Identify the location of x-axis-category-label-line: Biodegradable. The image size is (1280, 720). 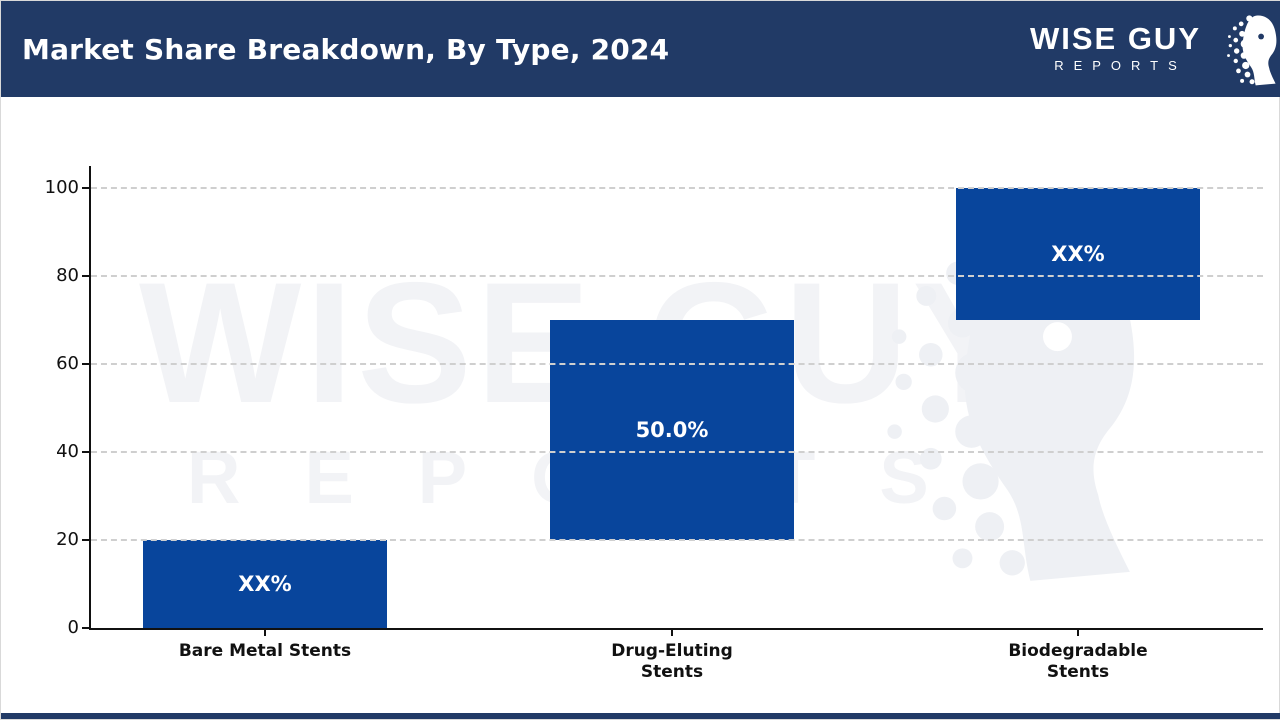
(1078, 651).